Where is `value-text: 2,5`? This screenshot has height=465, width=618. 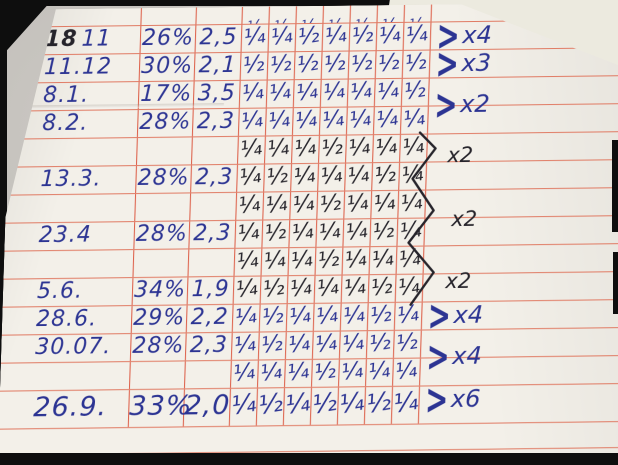 value-text: 2,5 is located at coordinates (218, 37).